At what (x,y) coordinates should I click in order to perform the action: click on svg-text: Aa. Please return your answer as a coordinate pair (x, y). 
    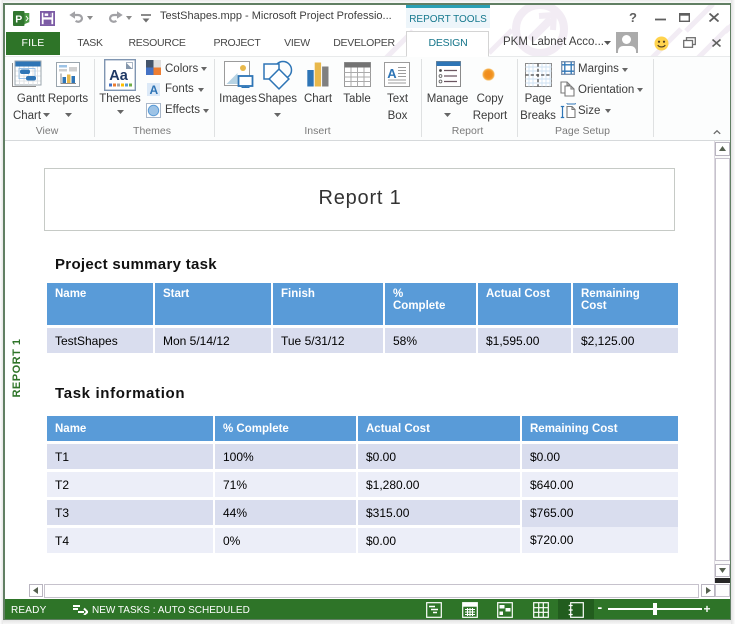
    Looking at the image, I should click on (118, 76).